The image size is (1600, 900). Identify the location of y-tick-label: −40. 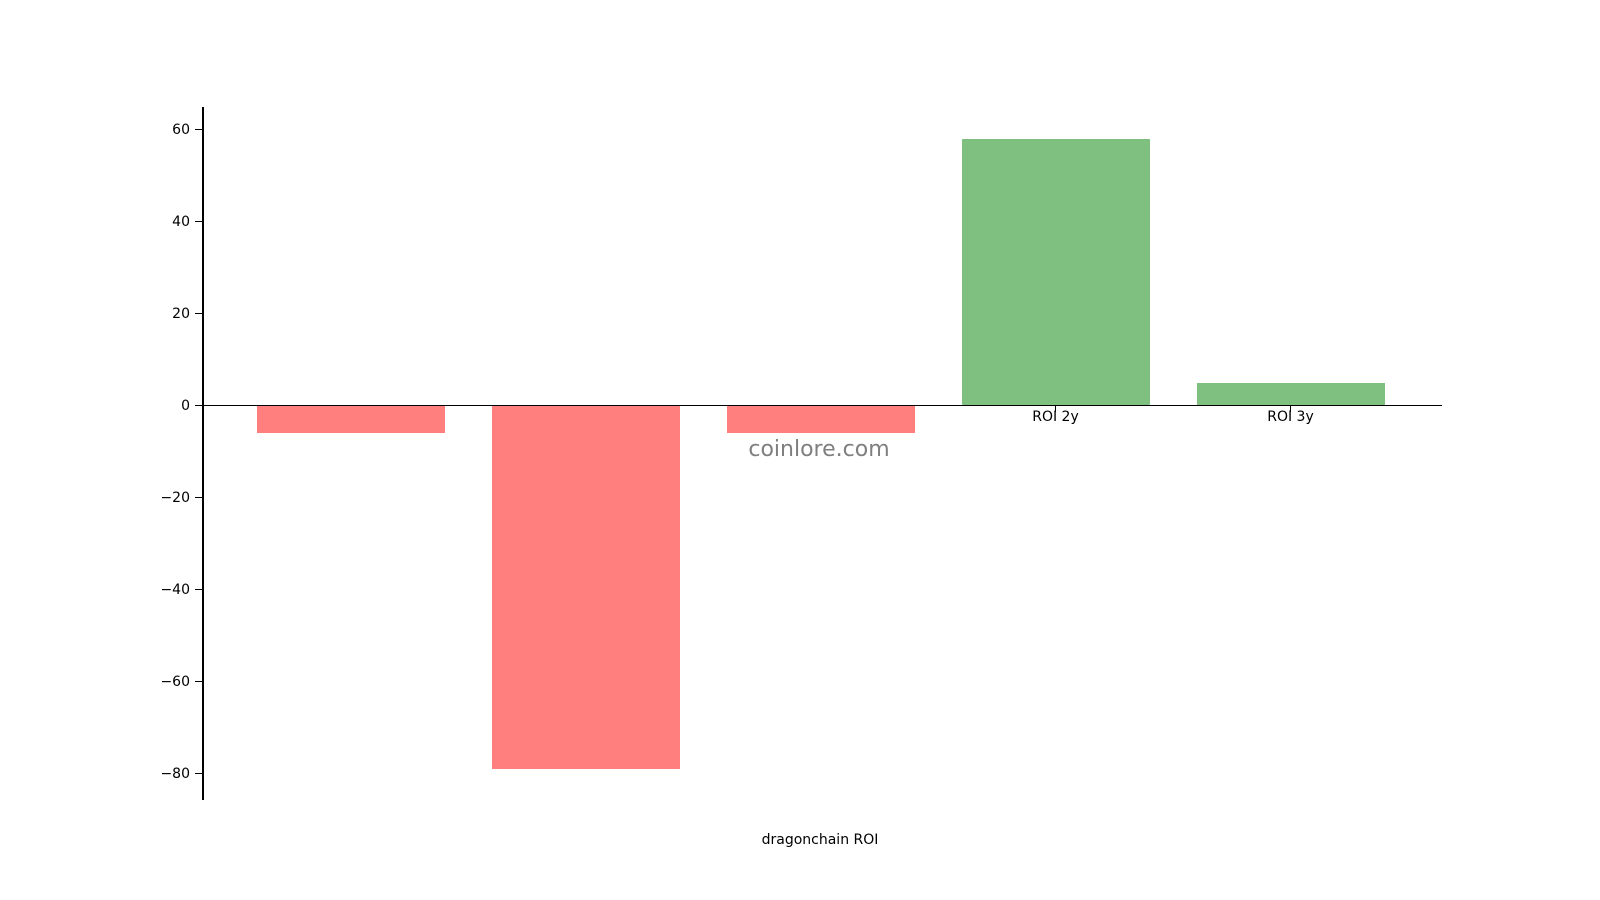
(175, 589).